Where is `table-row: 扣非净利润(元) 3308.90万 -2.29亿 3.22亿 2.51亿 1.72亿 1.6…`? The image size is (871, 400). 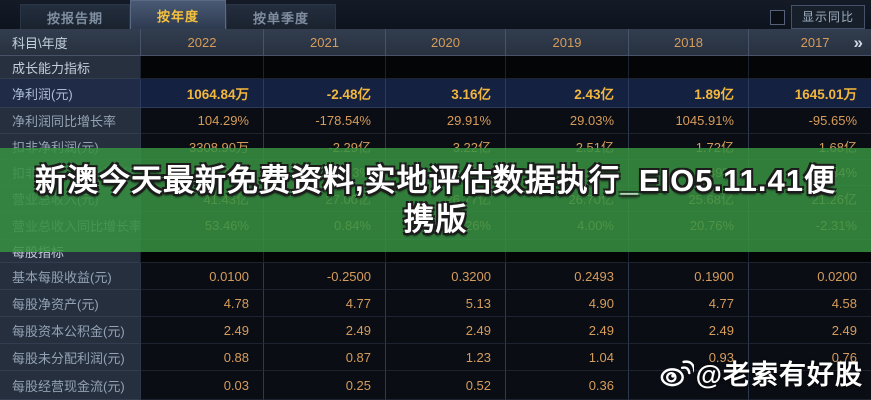 table-row: 扣非净利润(元) 3308.90万 -2.29亿 3.22亿 2.51亿 1.72亿 1.6… is located at coordinates (435, 147).